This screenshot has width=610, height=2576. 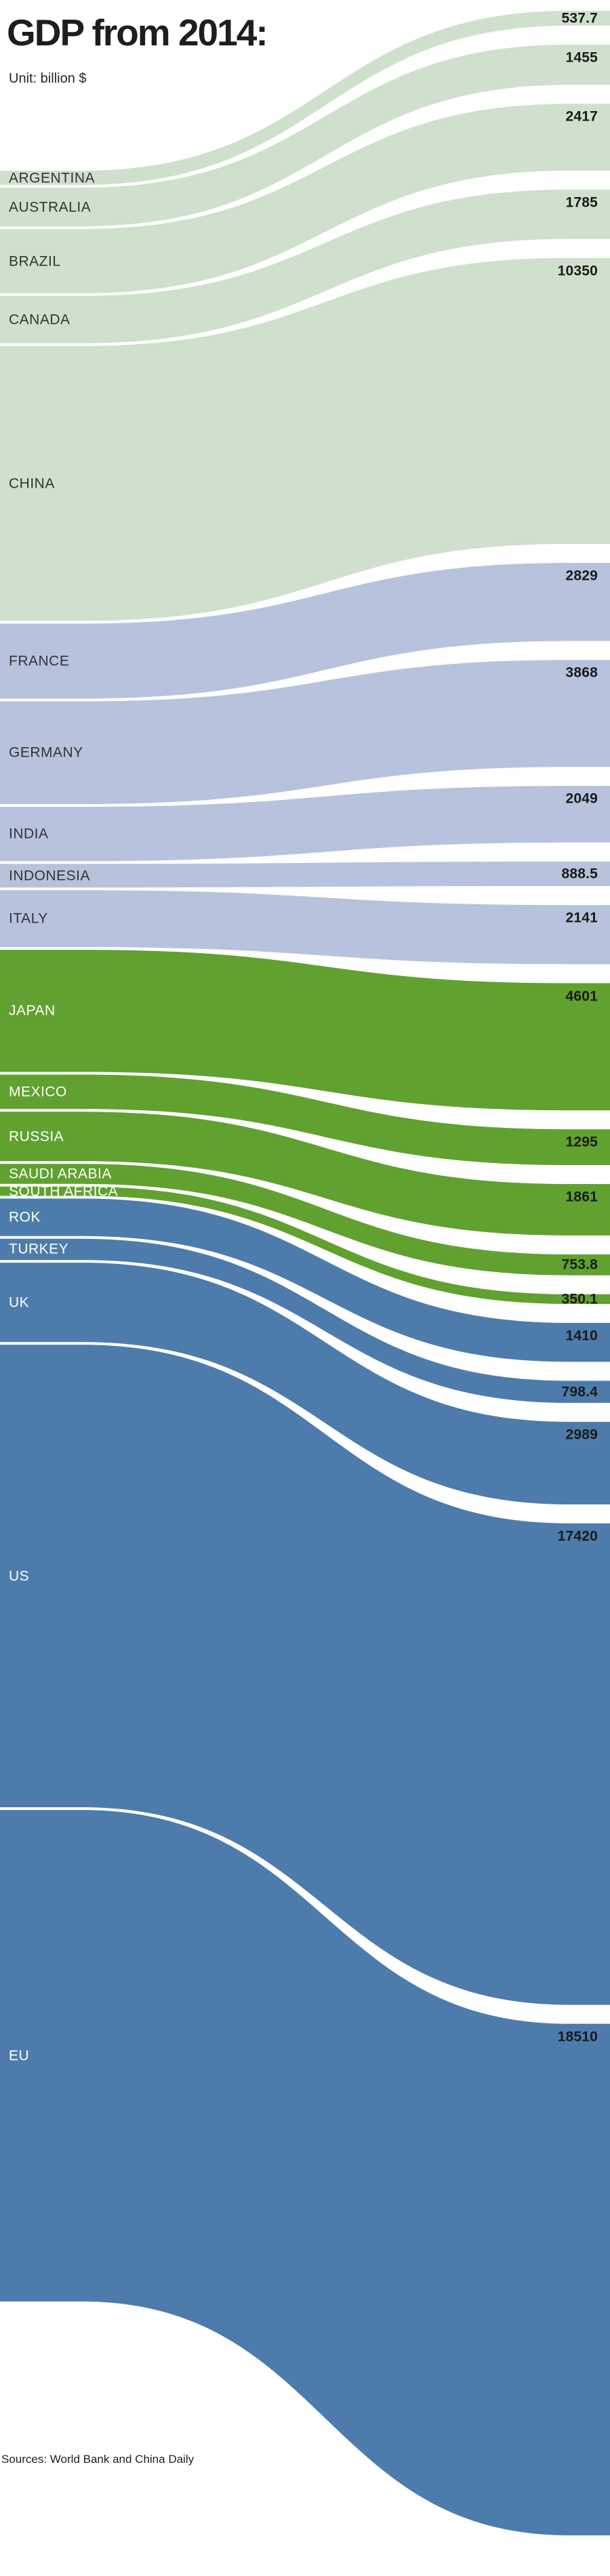 What do you see at coordinates (305, 136) in the screenshot?
I see `flow-australia` at bounding box center [305, 136].